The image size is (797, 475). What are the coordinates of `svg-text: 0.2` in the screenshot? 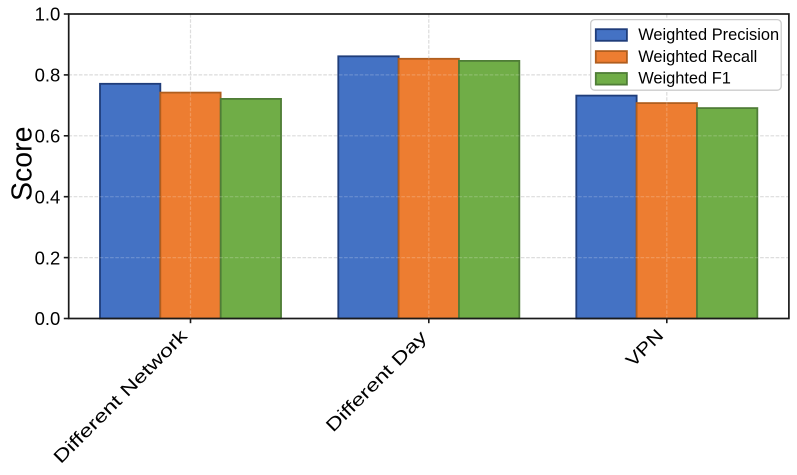 It's located at (48, 257).